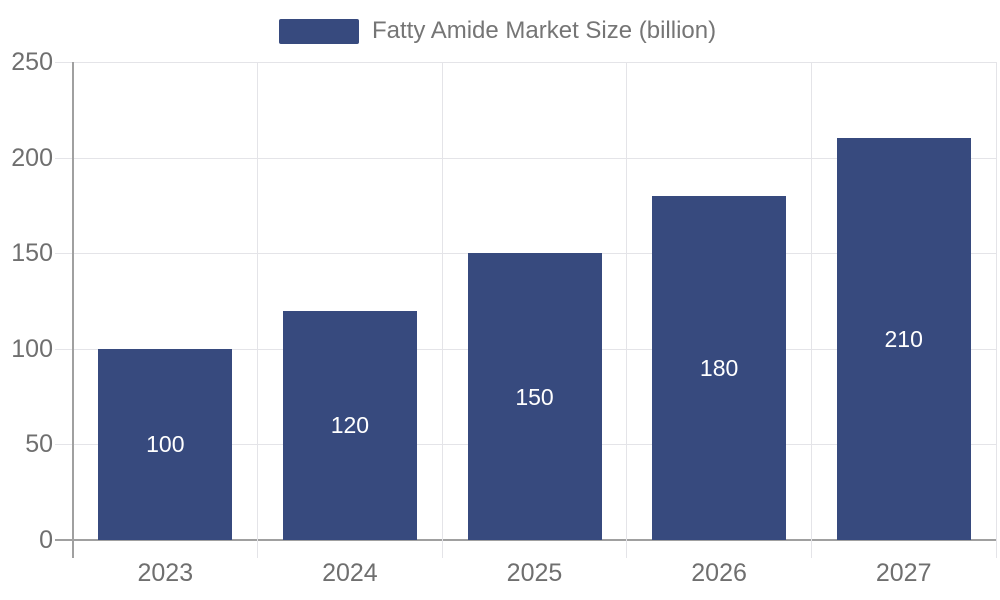  I want to click on x-tick-label: 2027, so click(903, 573).